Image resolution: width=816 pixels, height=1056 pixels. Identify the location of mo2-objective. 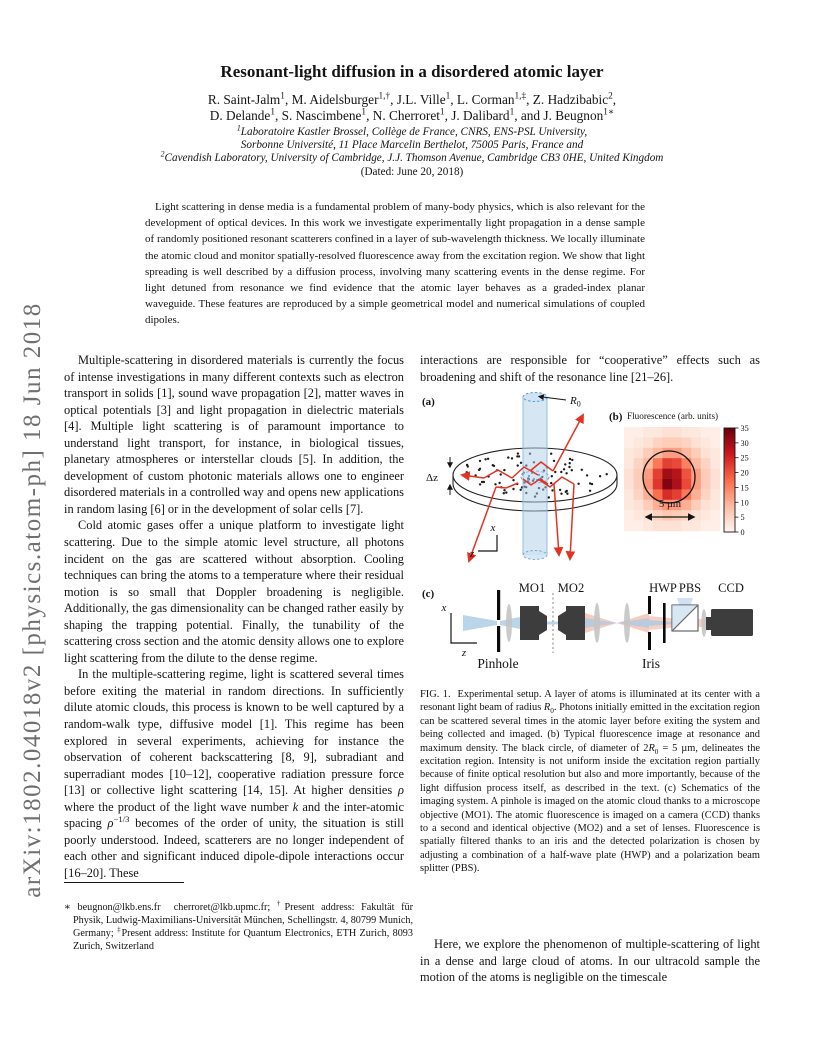
(571, 623).